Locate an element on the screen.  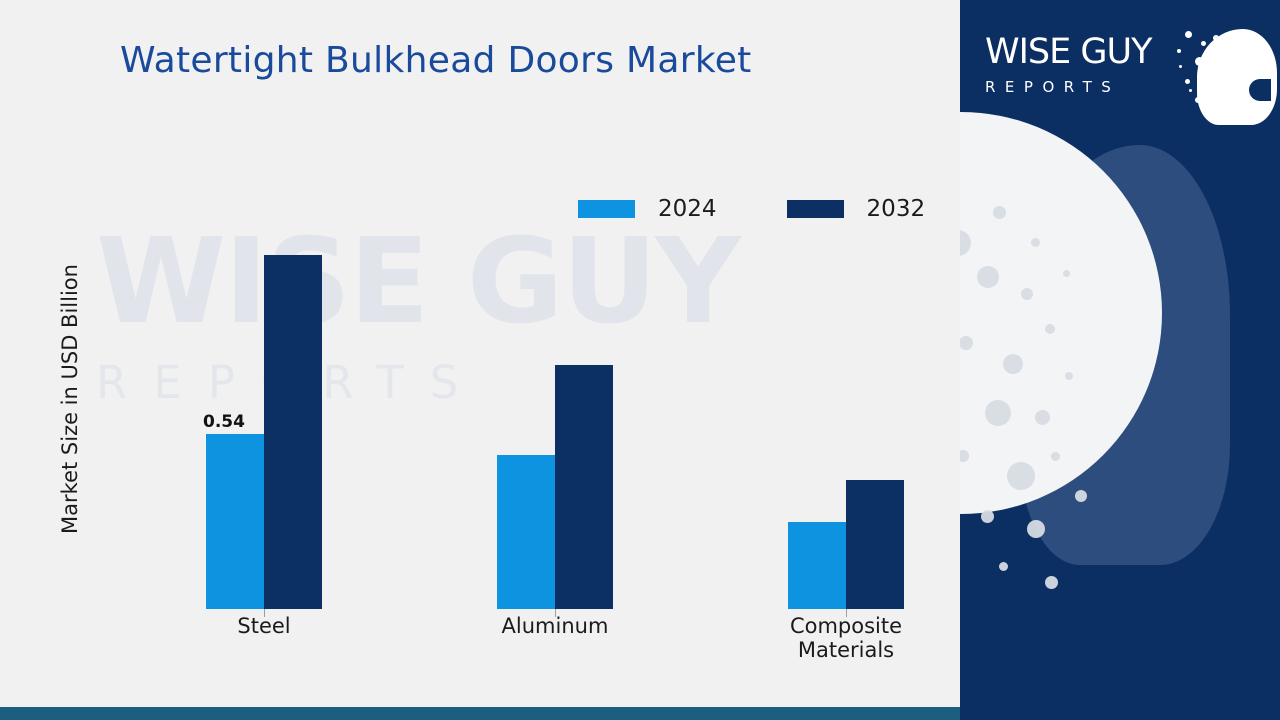
bar-aluminum-2032 is located at coordinates (584, 487).